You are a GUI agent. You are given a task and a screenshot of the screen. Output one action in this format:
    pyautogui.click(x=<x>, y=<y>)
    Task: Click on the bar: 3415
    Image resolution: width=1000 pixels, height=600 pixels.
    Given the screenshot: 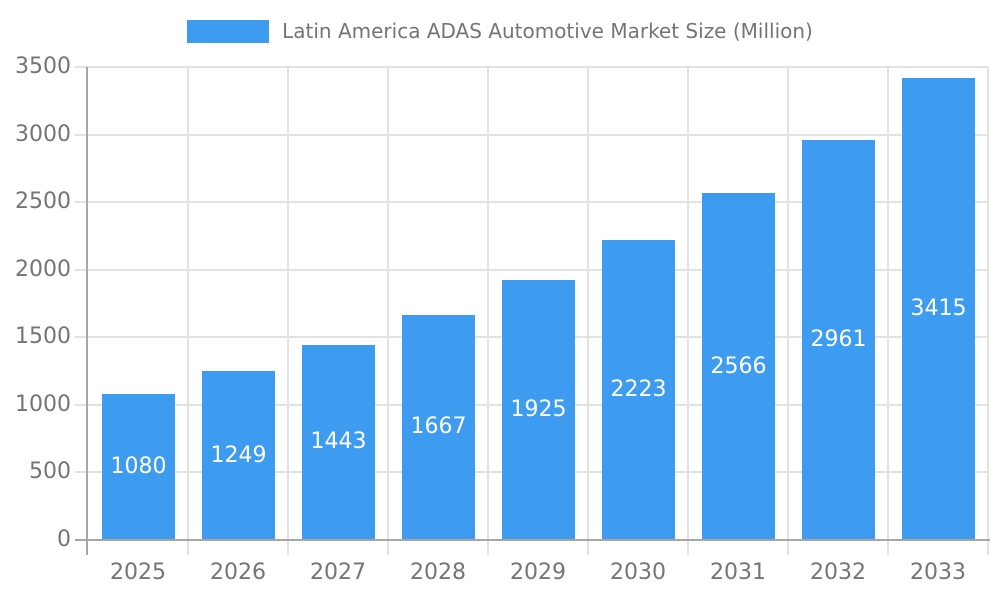 What is the action you would take?
    pyautogui.click(x=938, y=309)
    